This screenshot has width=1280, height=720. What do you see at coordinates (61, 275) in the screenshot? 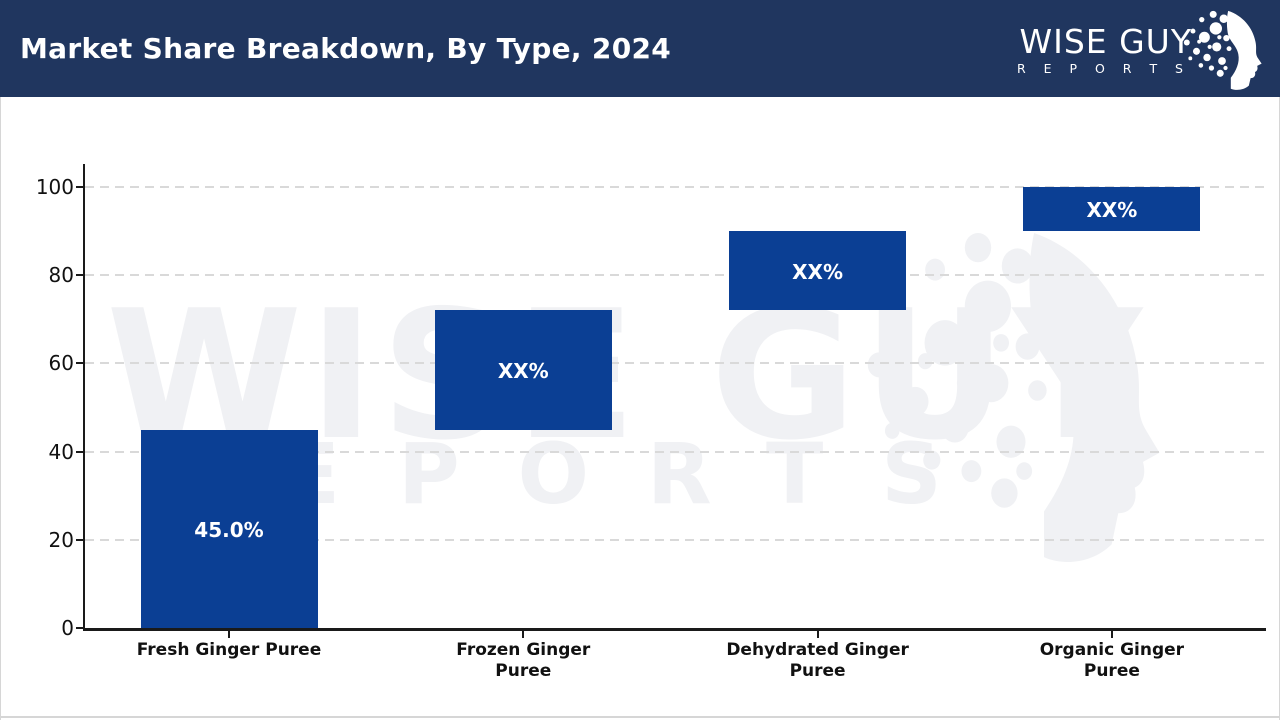
I see `y-axis-tick-label: 80` at bounding box center [61, 275].